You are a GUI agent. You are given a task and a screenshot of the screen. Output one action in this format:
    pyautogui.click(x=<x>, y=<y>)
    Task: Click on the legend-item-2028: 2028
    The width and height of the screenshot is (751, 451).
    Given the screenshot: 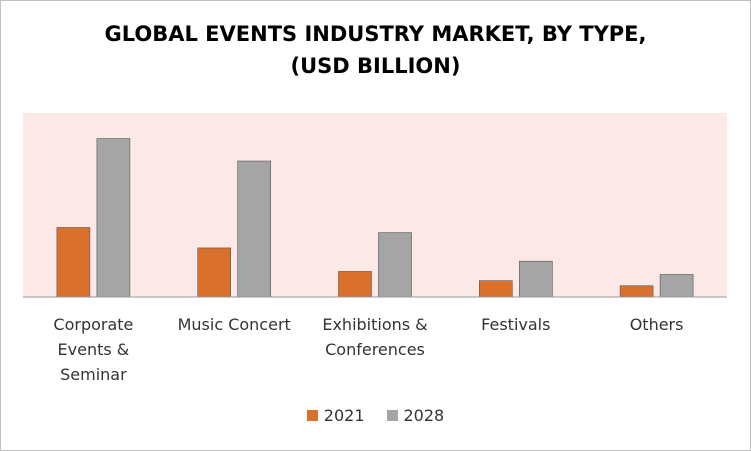 What is the action you would take?
    pyautogui.click(x=415, y=415)
    